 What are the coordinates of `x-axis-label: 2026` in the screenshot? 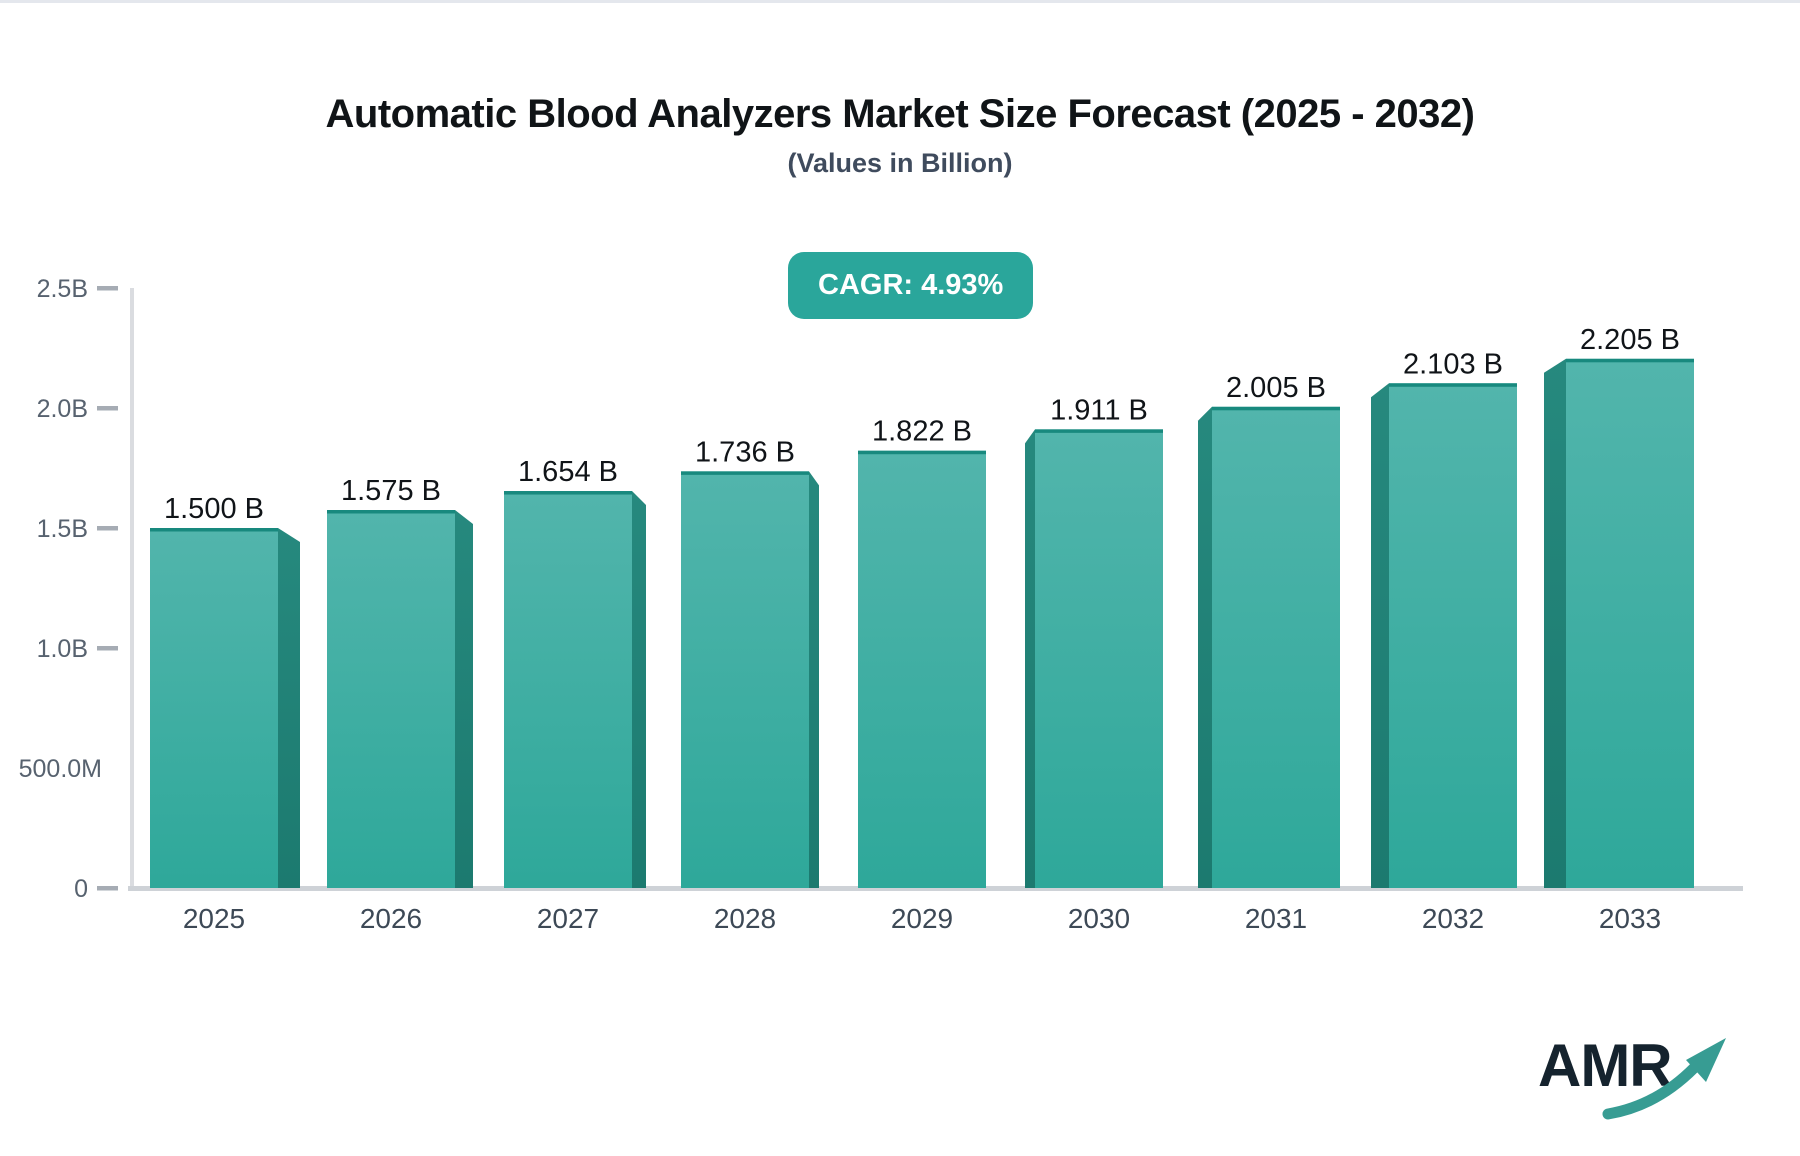 It's located at (391, 918).